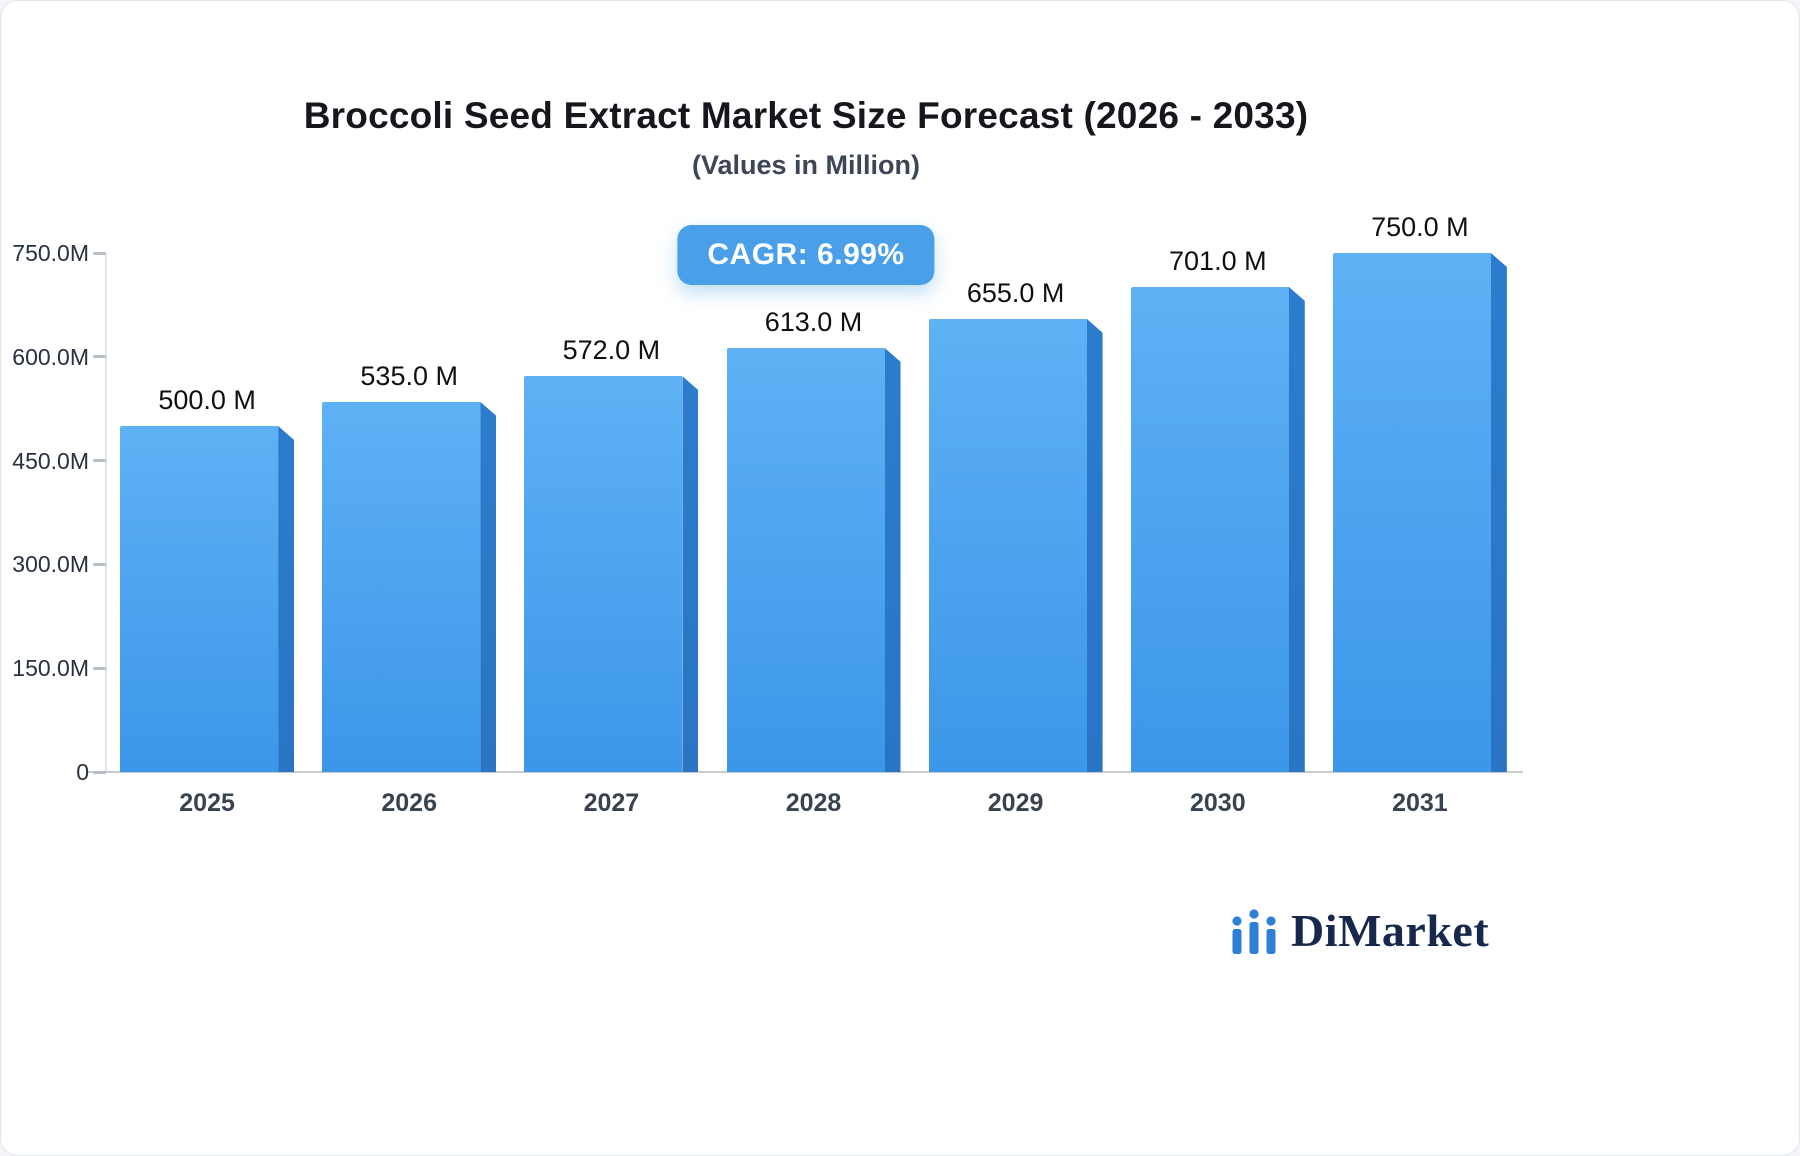  What do you see at coordinates (82, 772) in the screenshot?
I see `y-axis-tick-label: 0` at bounding box center [82, 772].